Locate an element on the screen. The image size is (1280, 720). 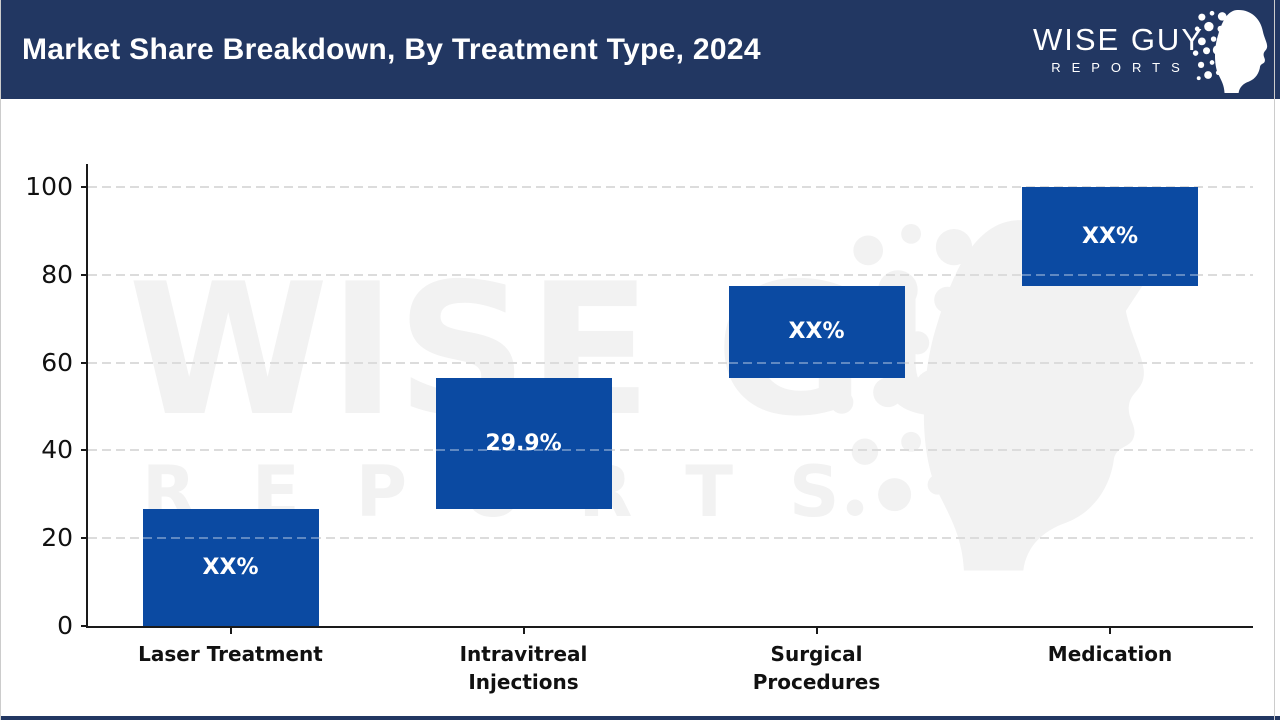
x-tick-medication is located at coordinates (1110, 630).